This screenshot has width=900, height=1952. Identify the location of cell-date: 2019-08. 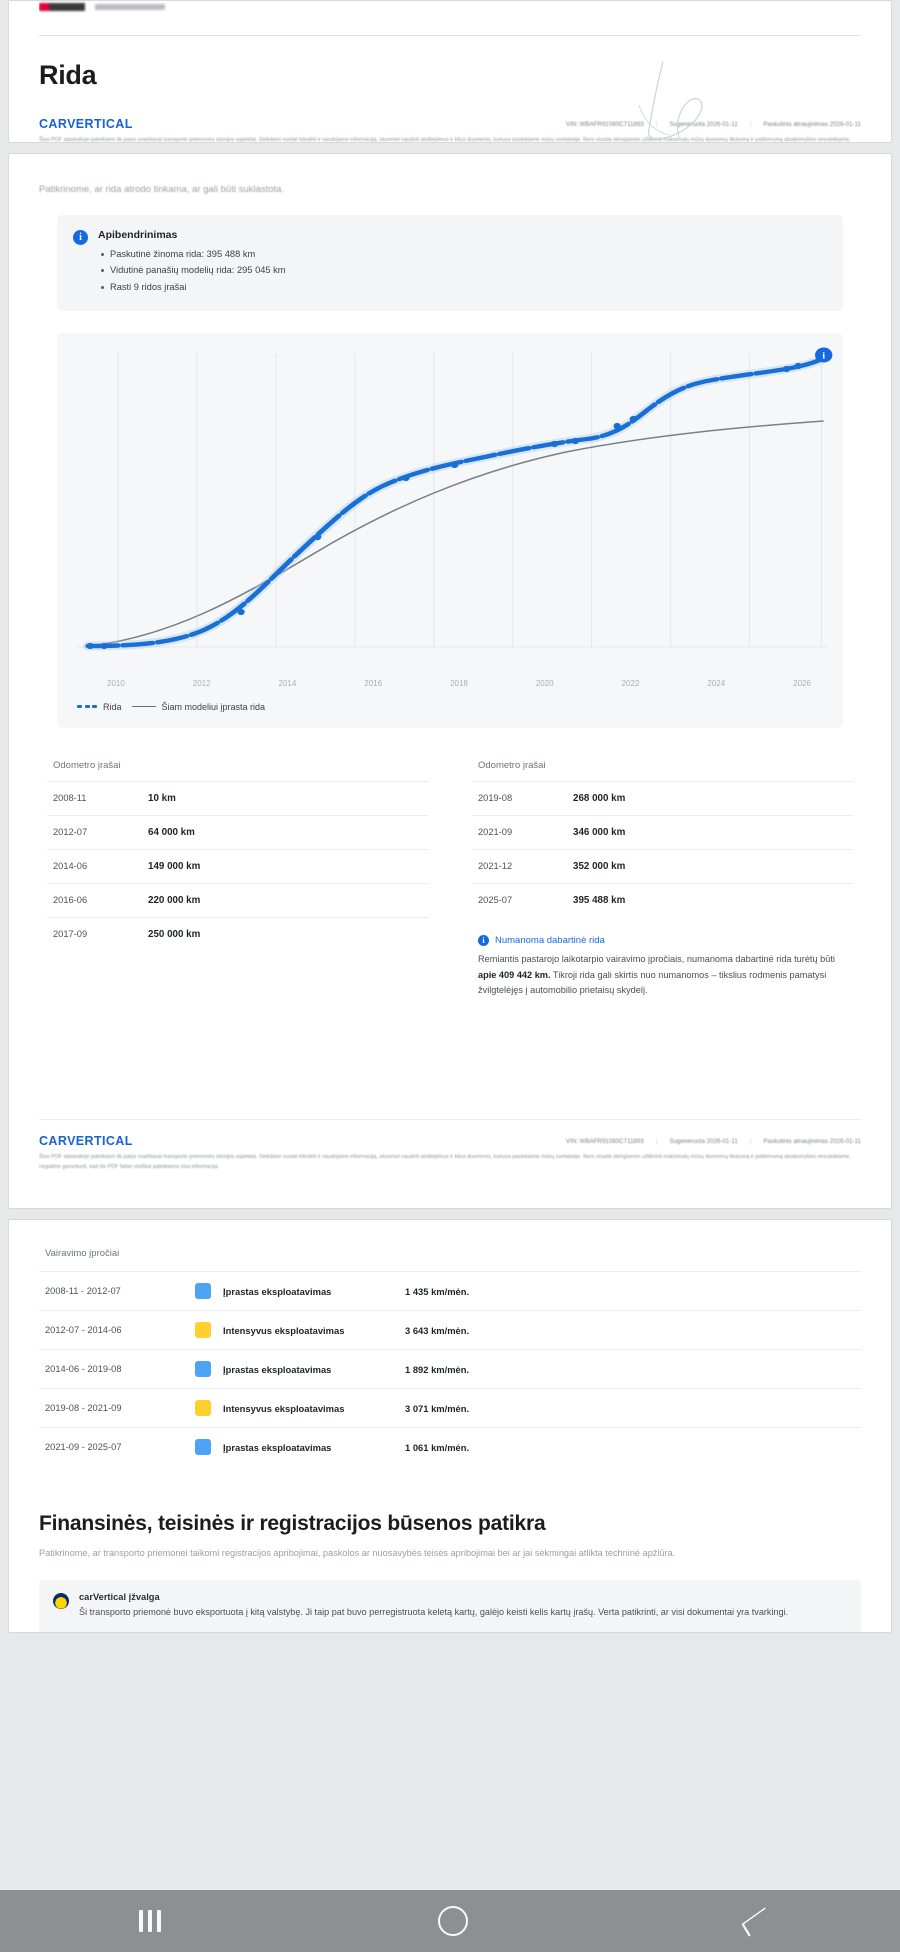
(495, 798).